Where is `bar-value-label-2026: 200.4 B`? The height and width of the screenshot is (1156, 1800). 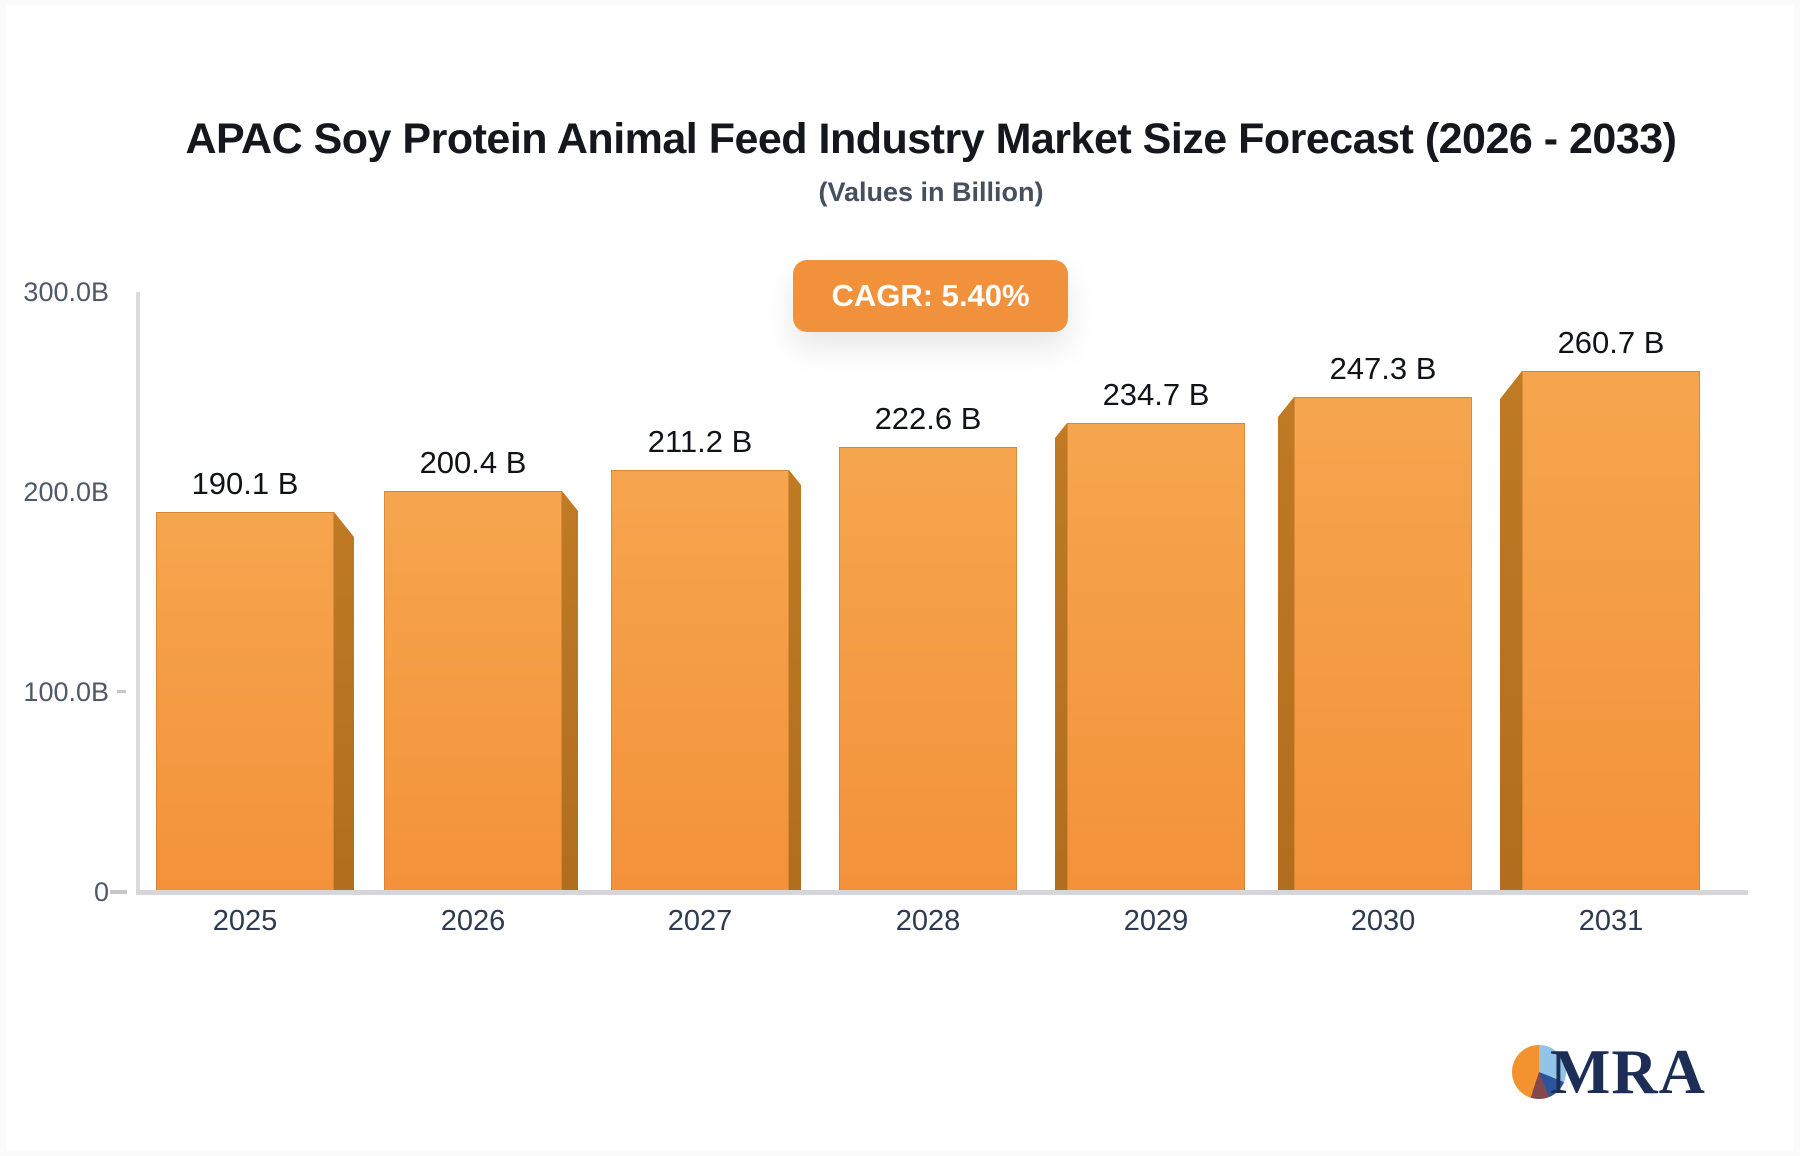
bar-value-label-2026: 200.4 B is located at coordinates (473, 462).